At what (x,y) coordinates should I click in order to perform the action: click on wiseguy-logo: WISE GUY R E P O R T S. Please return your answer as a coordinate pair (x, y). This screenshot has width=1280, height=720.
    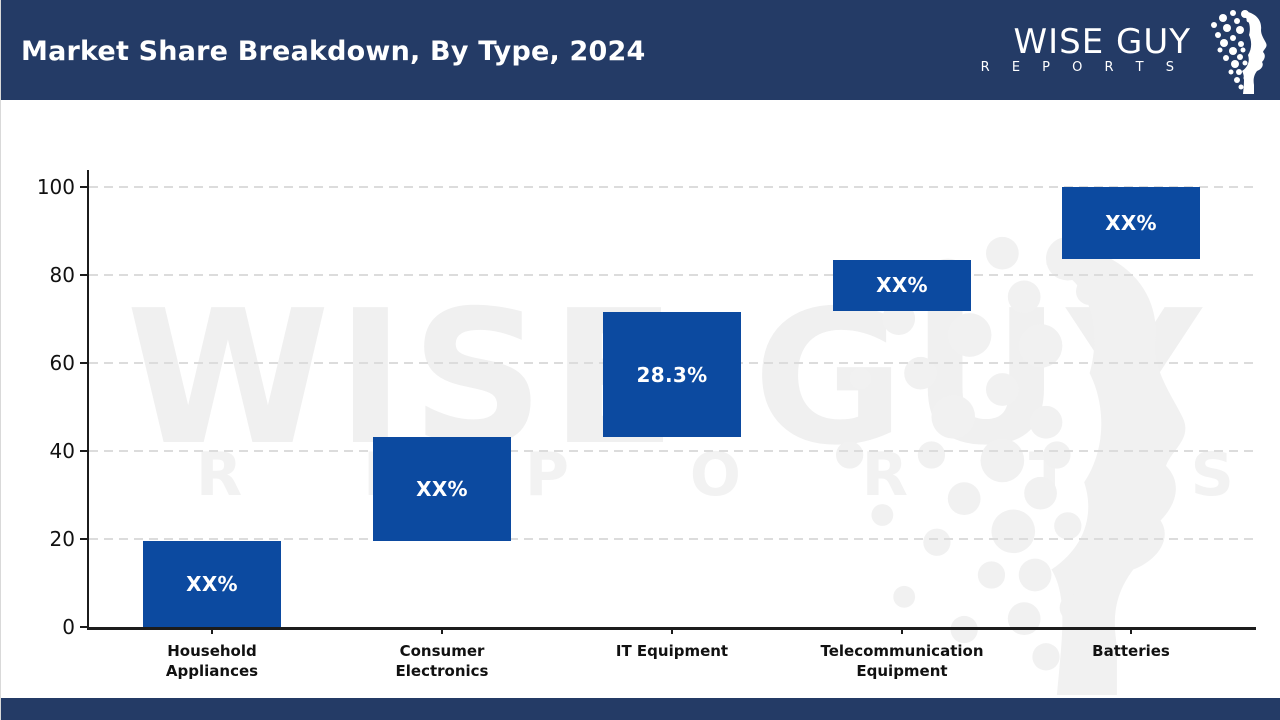
    Looking at the image, I should click on (1125, 50).